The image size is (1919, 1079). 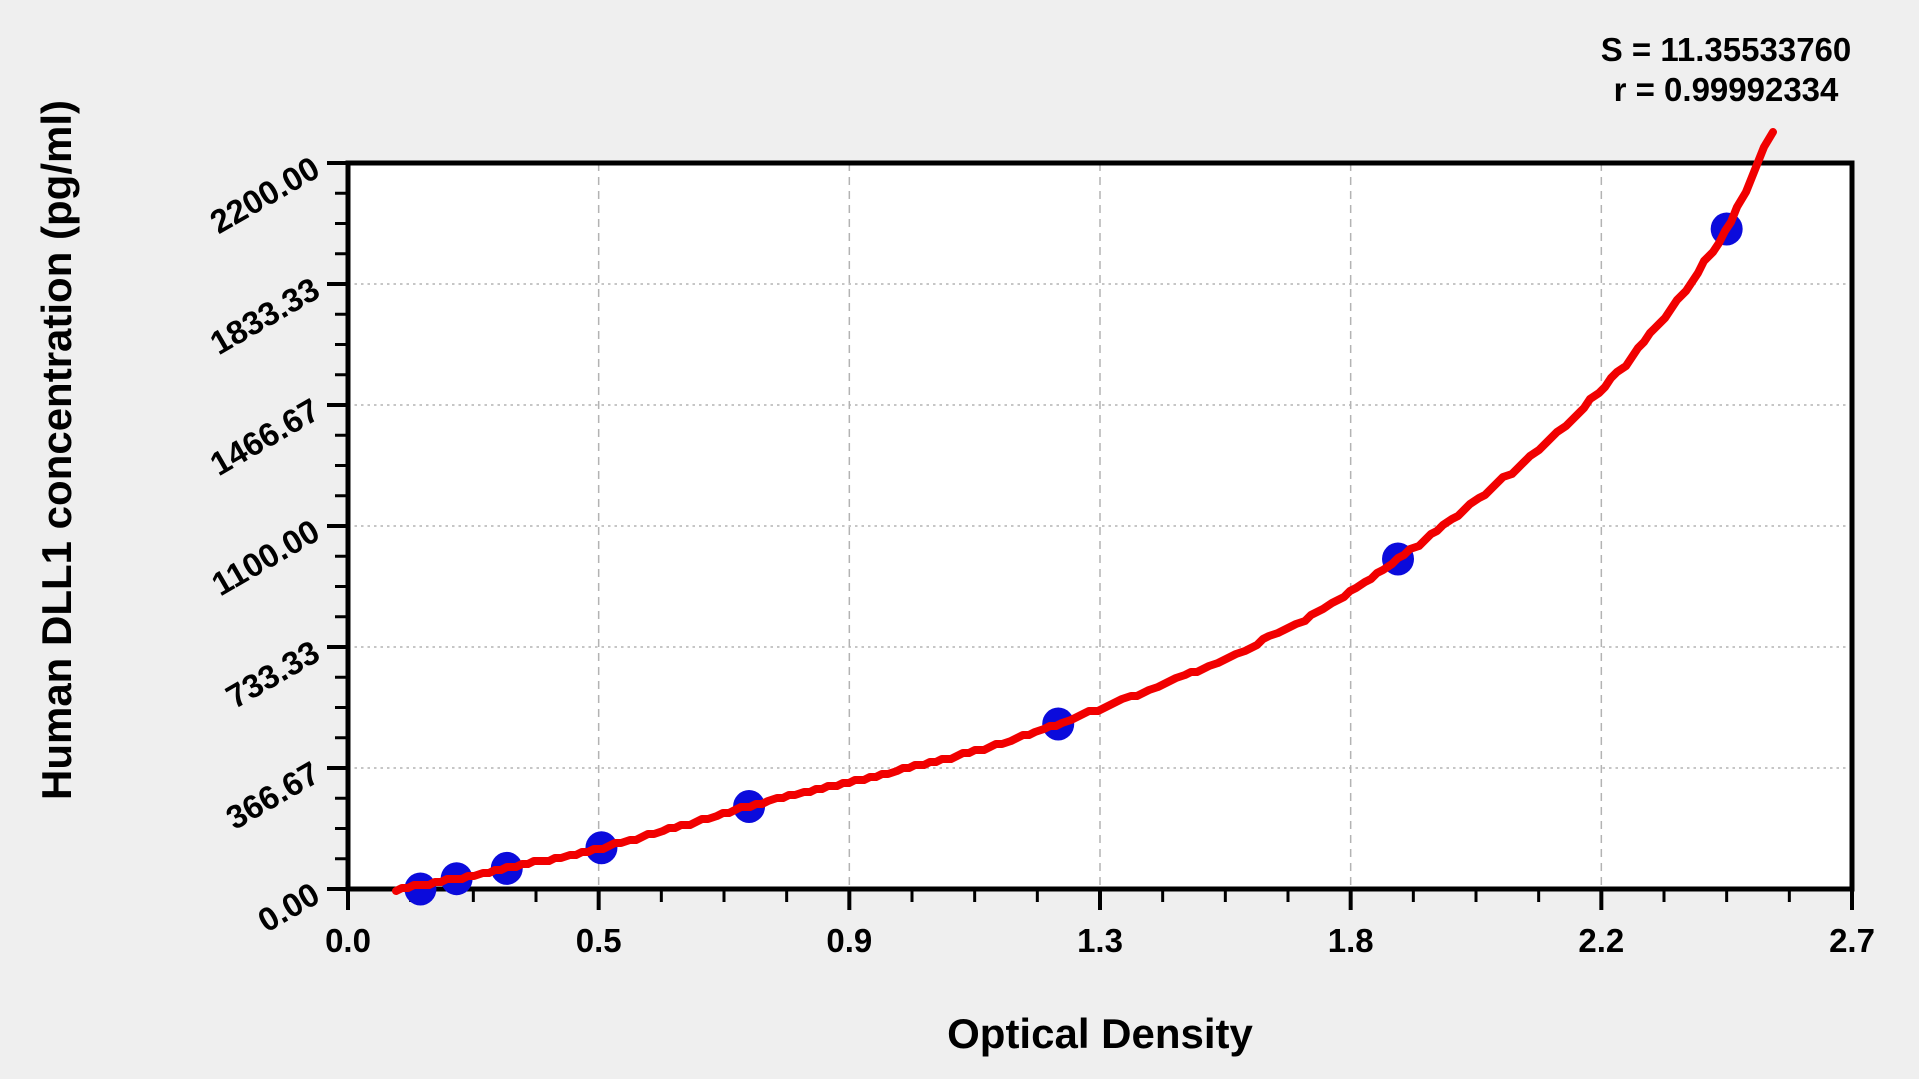 I want to click on x-tick-label: 1.3, so click(x=1100, y=940).